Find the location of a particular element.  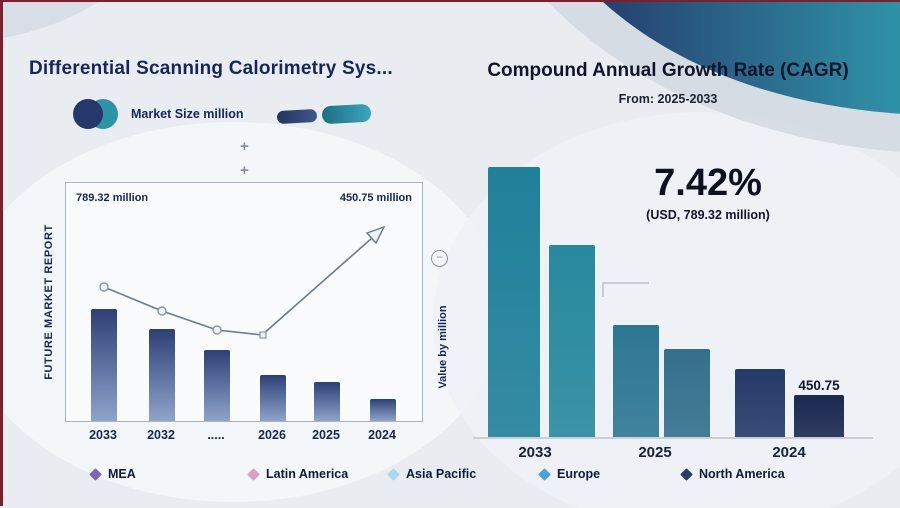

cagr-note: (USD, 789.32 million) is located at coordinates (708, 215).